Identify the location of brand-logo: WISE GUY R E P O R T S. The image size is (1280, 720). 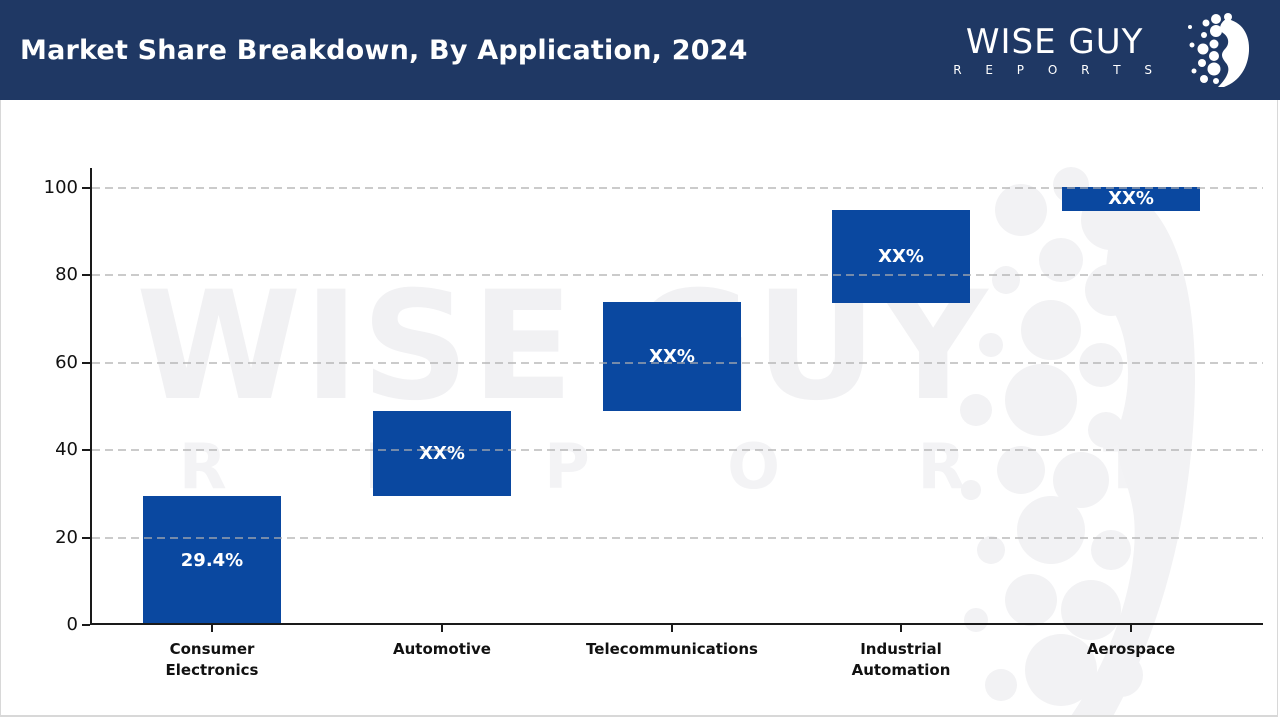
(1099, 50).